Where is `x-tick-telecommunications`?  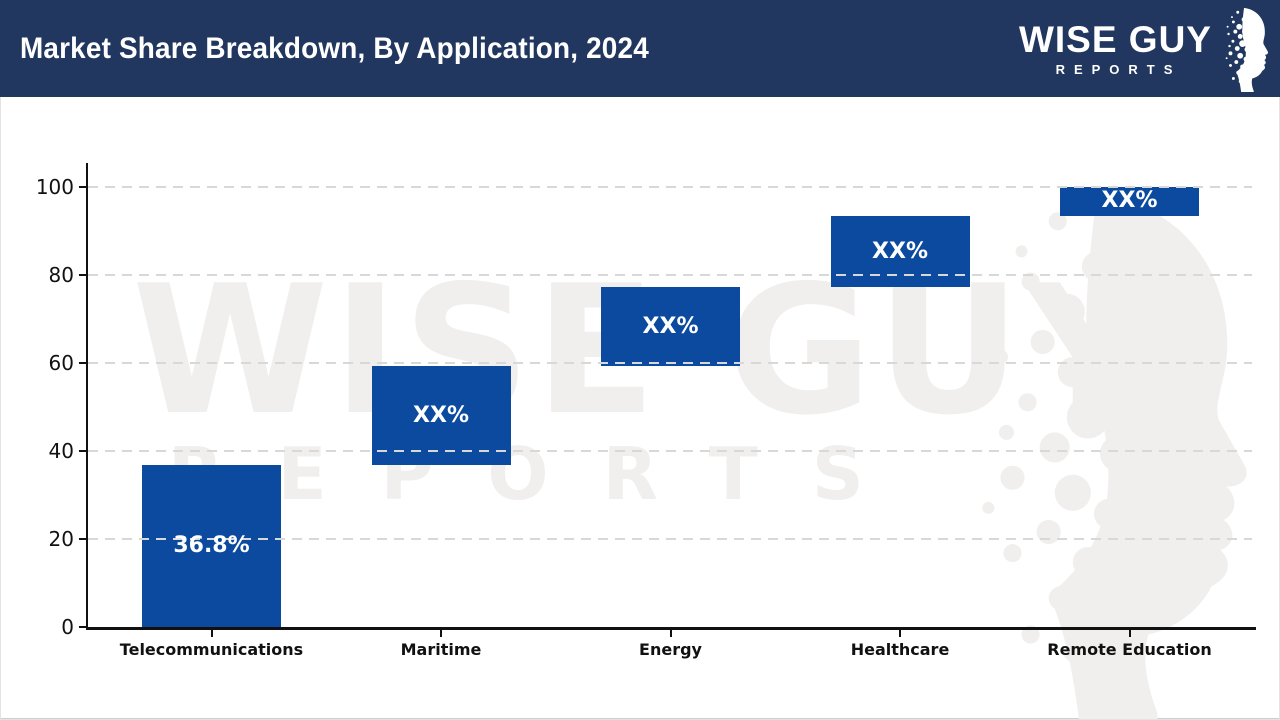
x-tick-telecommunications is located at coordinates (211, 633).